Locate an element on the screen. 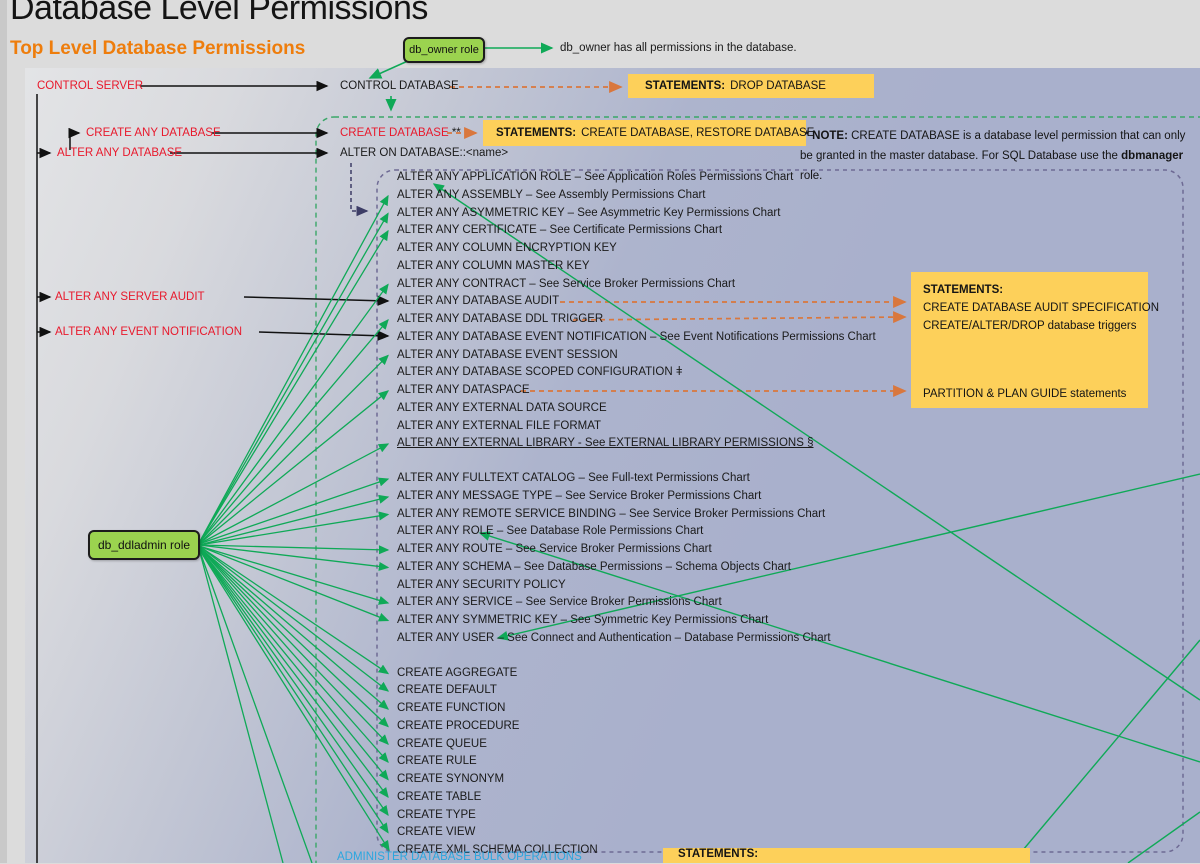  label-alter-any-database: ALTER ANY DATABASE is located at coordinates (120, 153).